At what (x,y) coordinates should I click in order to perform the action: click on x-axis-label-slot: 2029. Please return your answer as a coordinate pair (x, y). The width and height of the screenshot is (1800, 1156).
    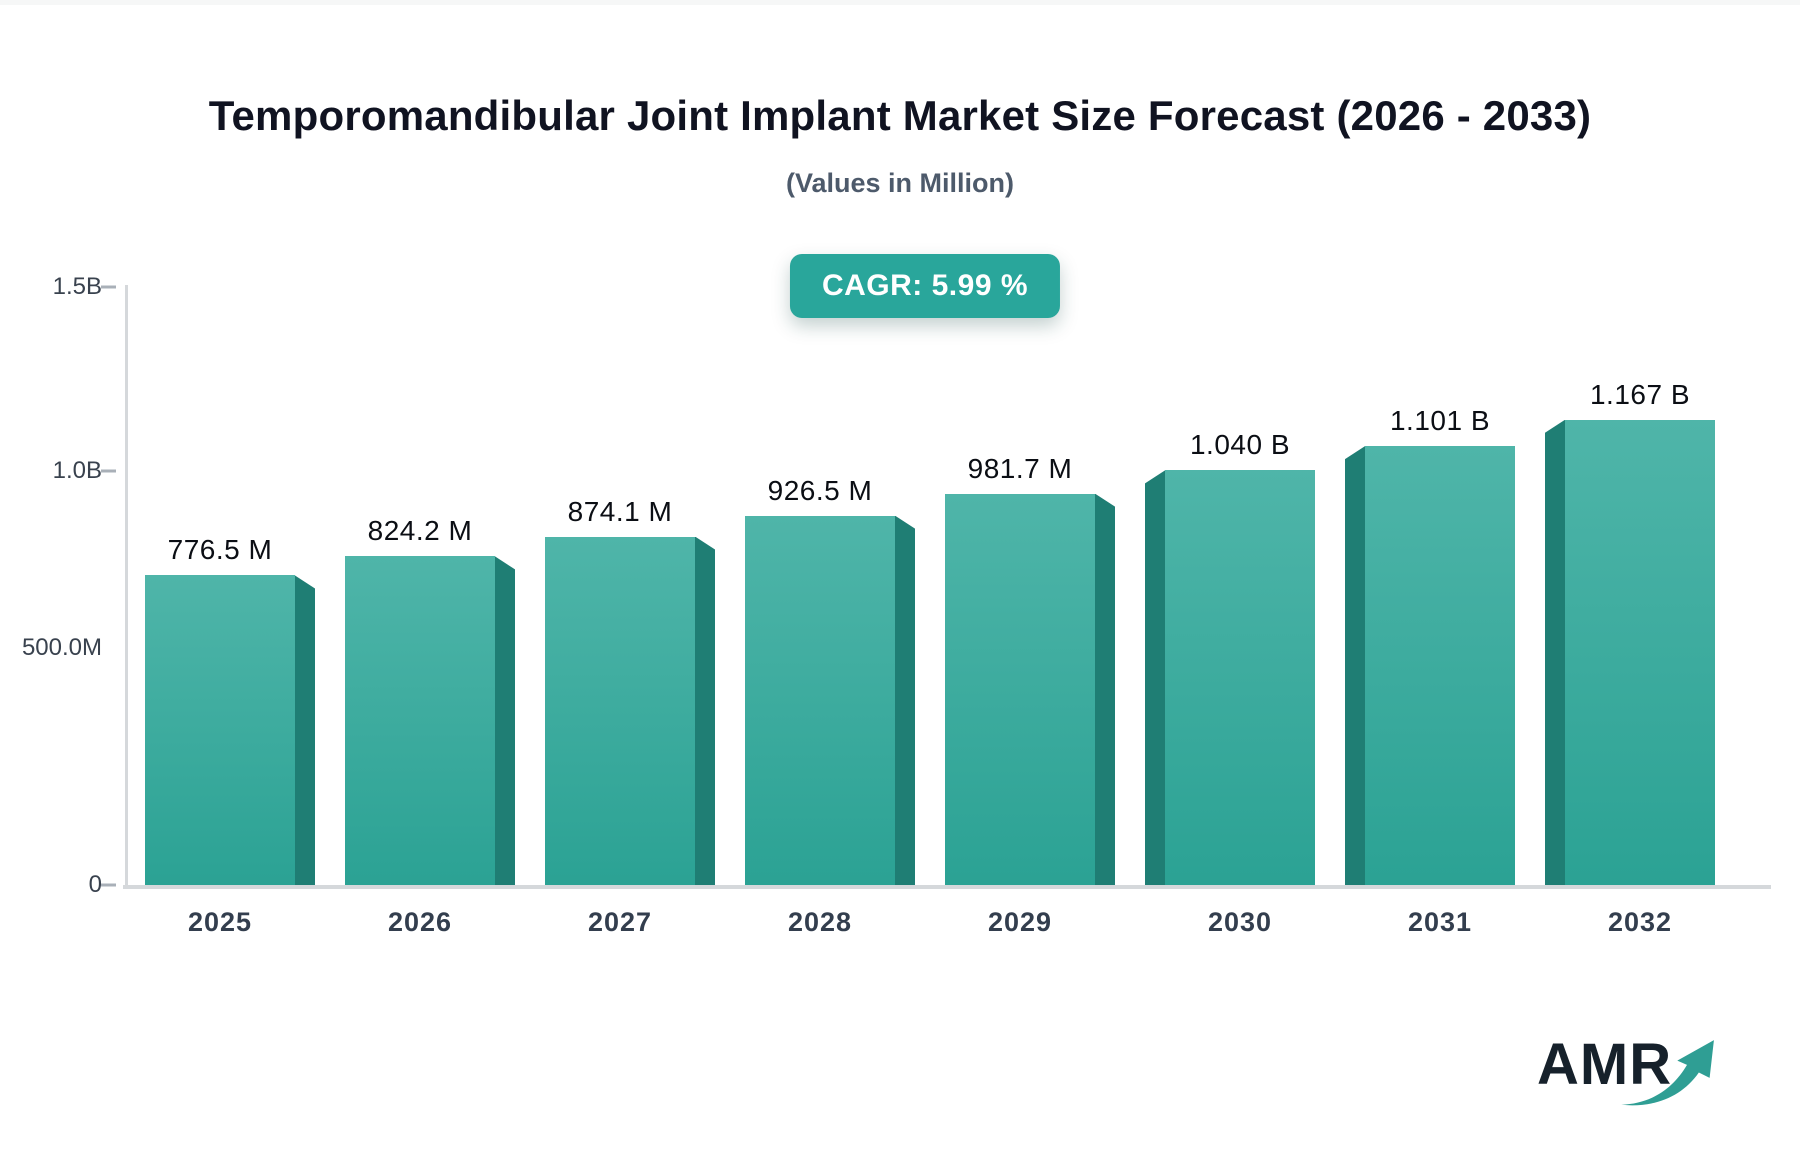
    Looking at the image, I should click on (1030, 922).